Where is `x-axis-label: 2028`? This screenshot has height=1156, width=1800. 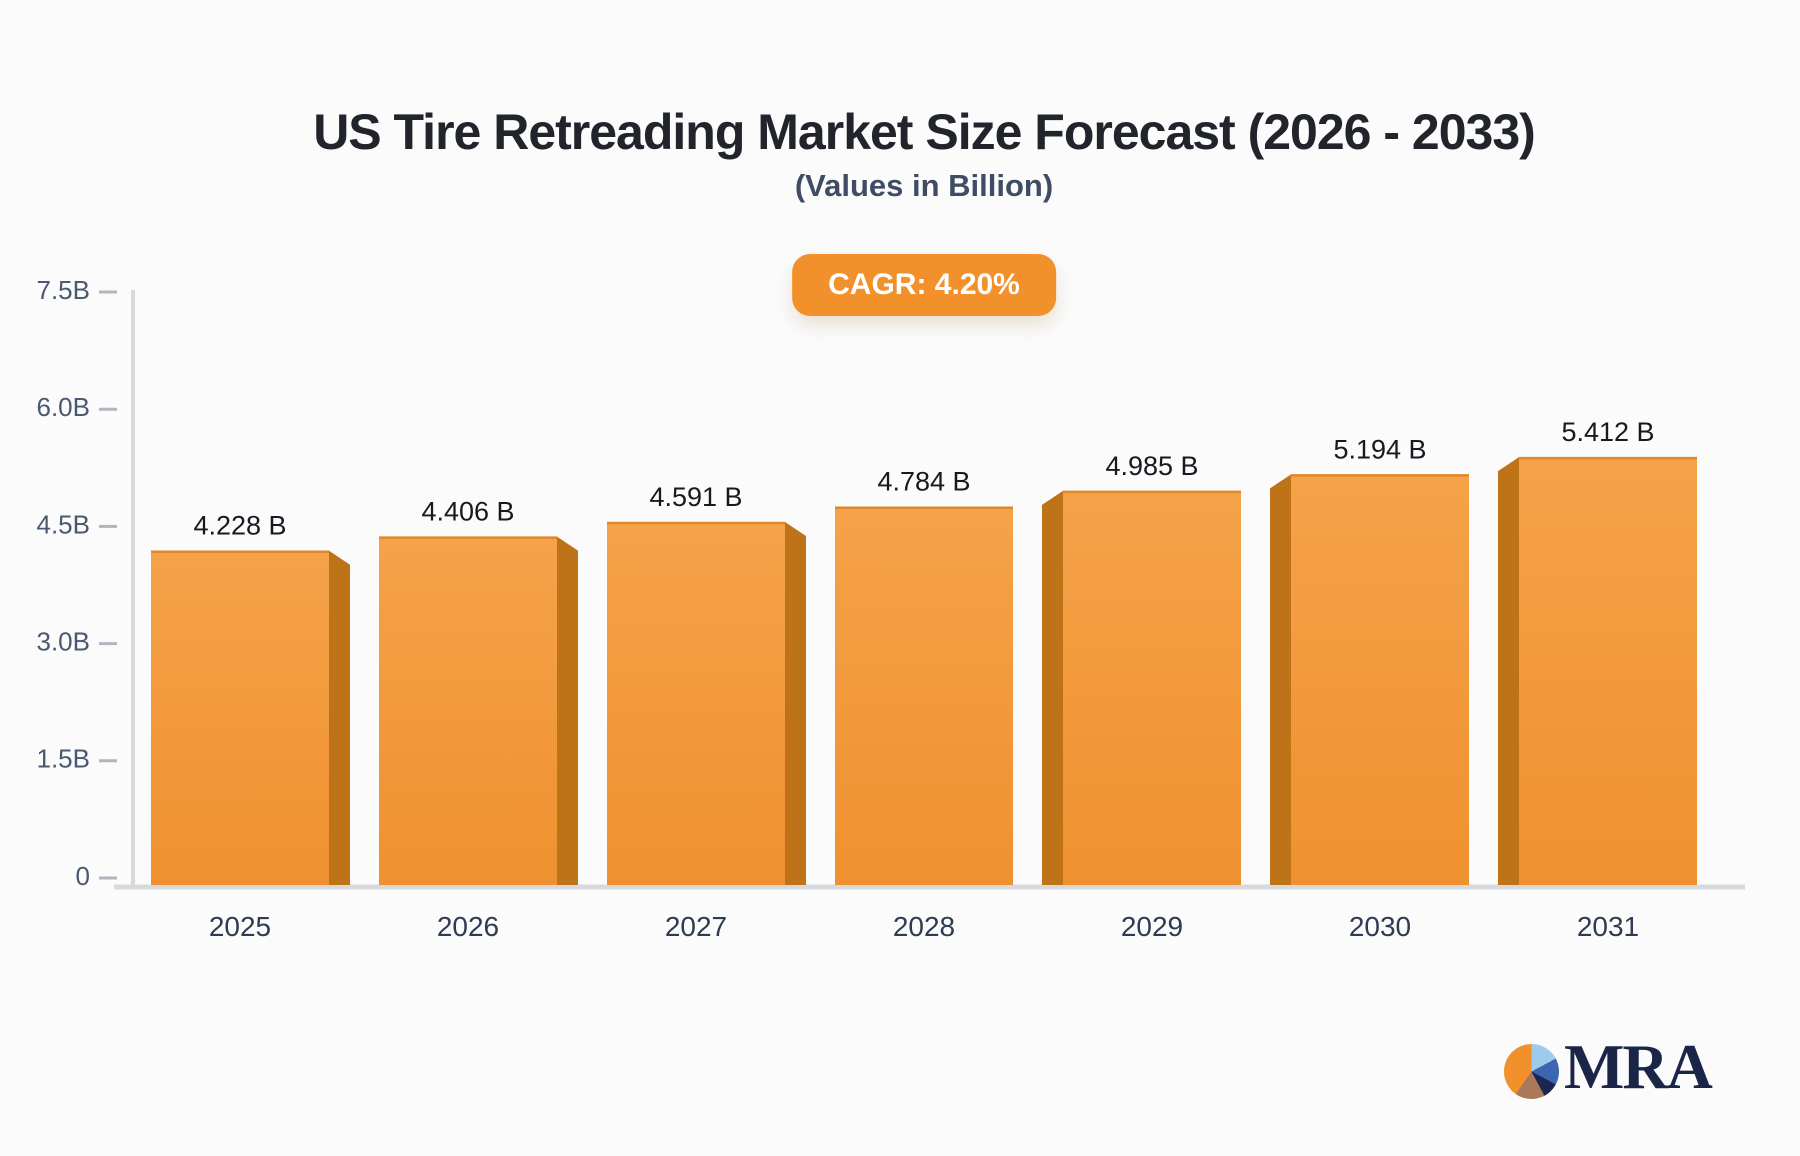 x-axis-label: 2028 is located at coordinates (924, 926).